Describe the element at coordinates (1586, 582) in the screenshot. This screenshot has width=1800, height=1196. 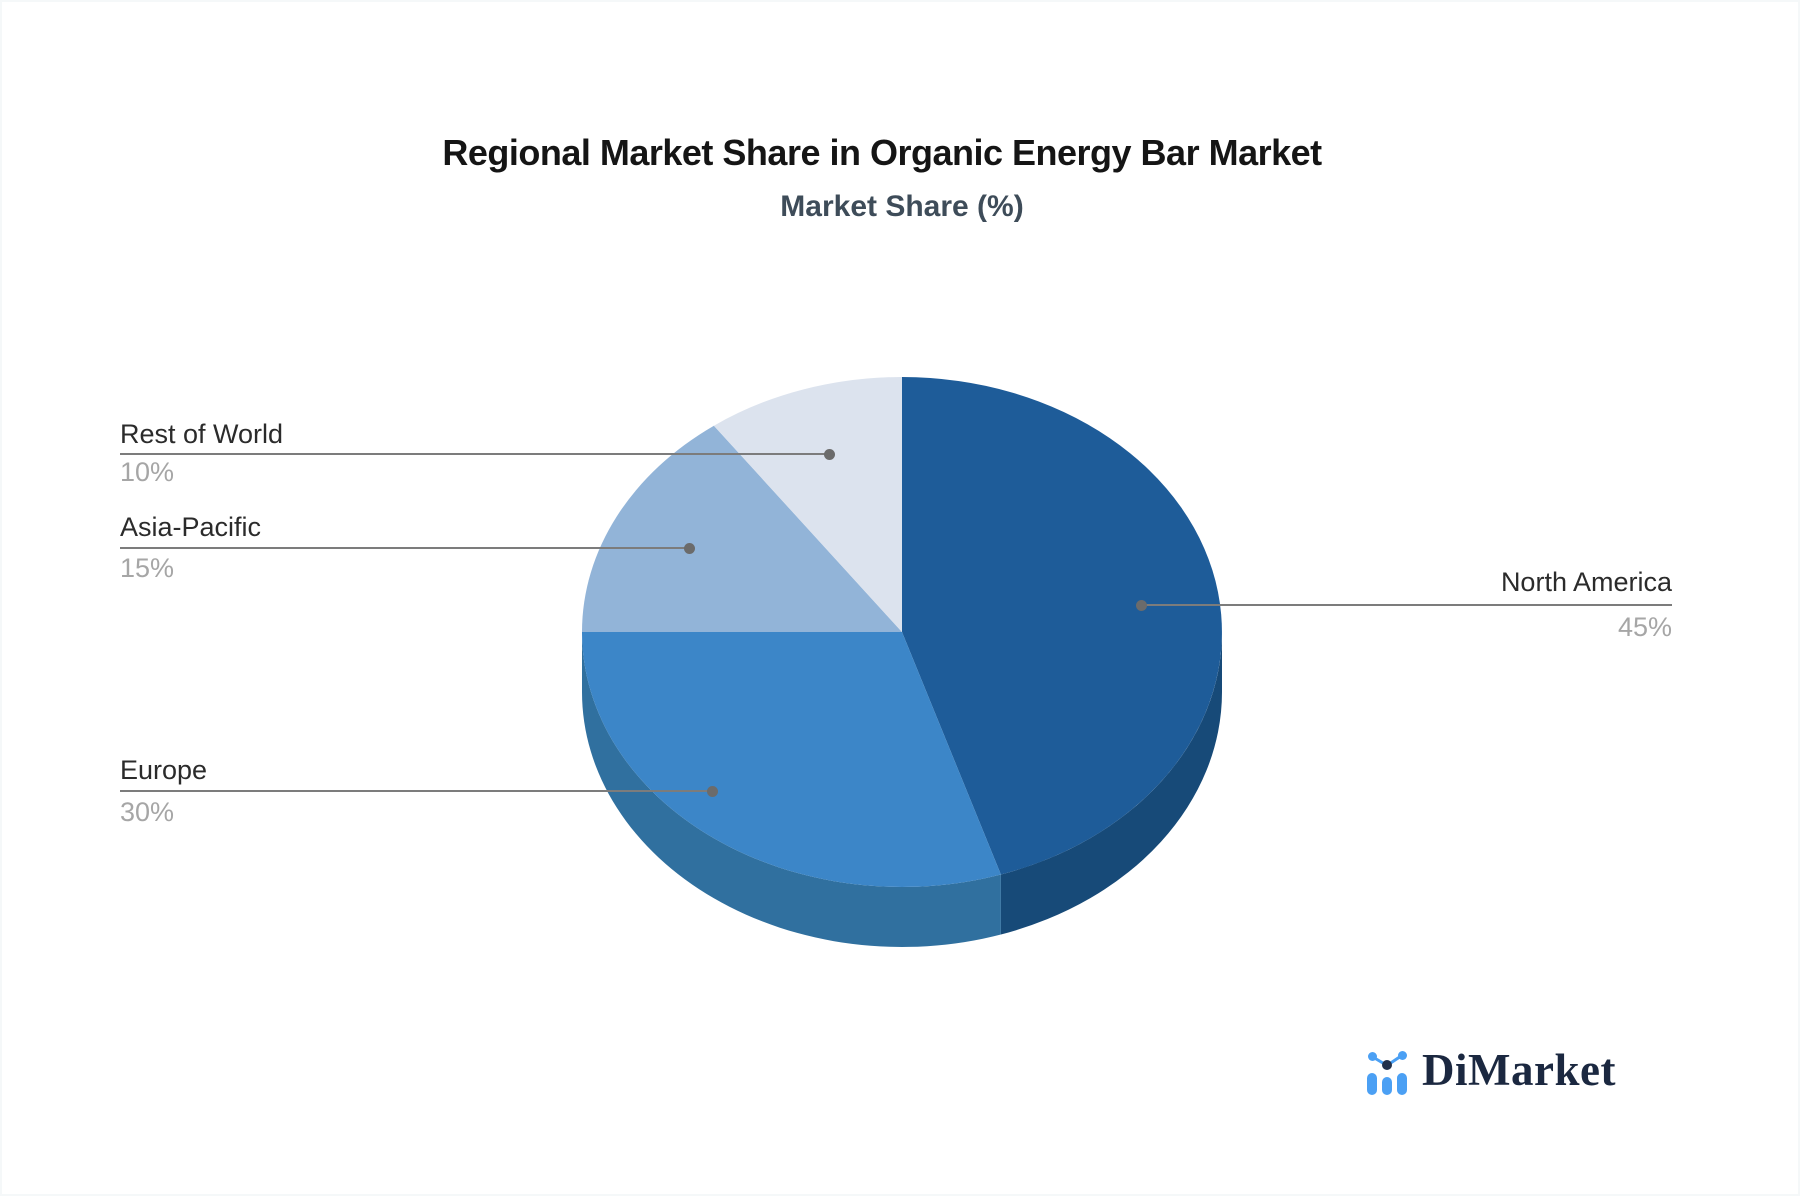
I see `callout-label: North America` at that location.